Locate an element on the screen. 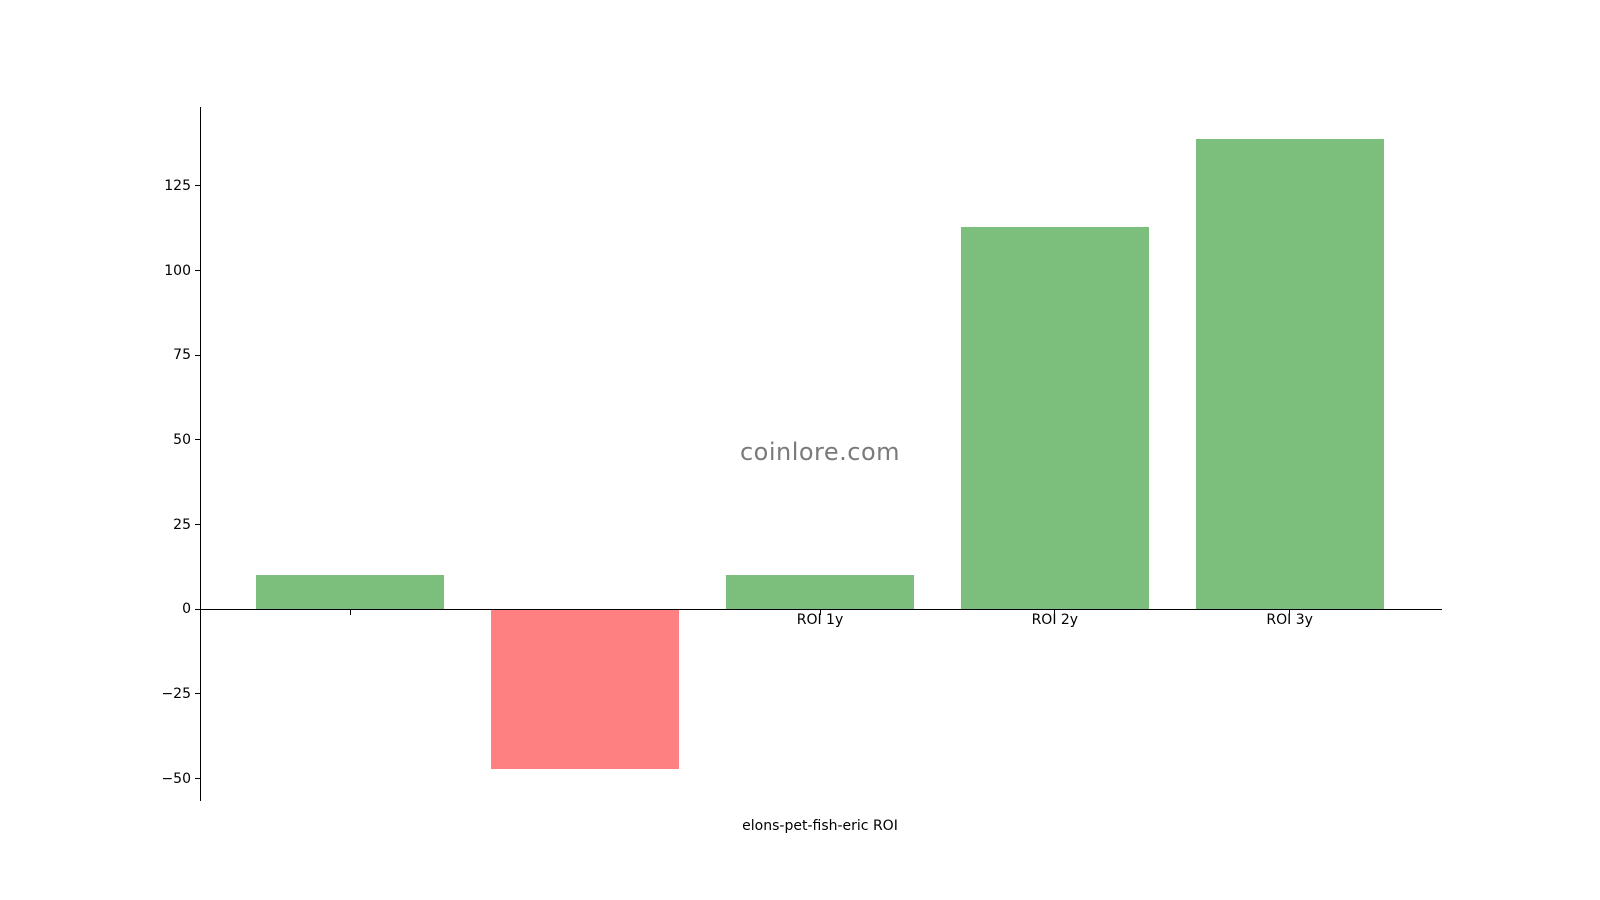 Image resolution: width=1600 pixels, height=900 pixels. x-tick-label: ROI 3y is located at coordinates (1289, 620).